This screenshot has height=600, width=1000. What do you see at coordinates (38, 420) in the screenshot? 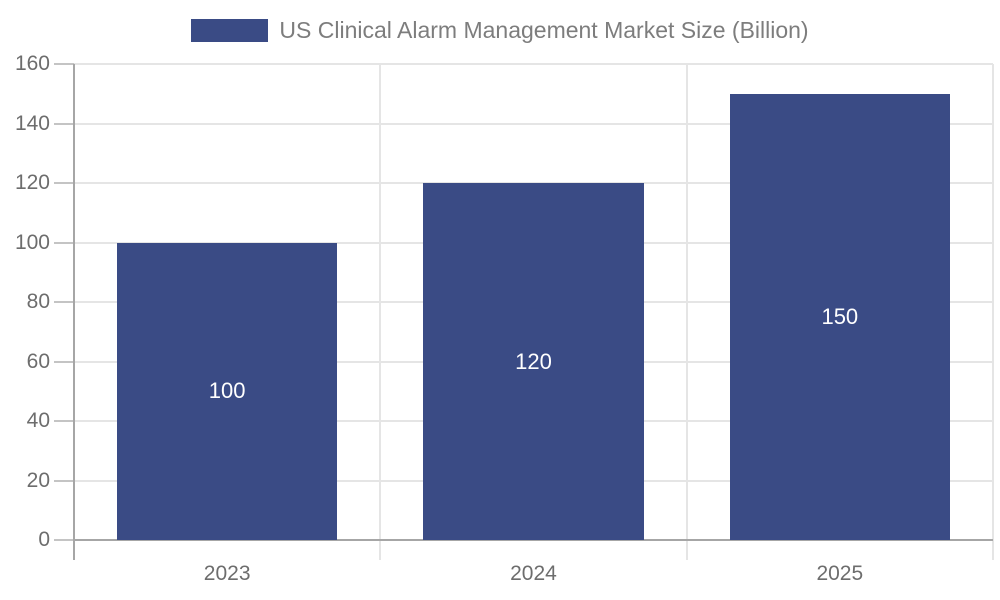
I see `y-tick-label: 40` at bounding box center [38, 420].